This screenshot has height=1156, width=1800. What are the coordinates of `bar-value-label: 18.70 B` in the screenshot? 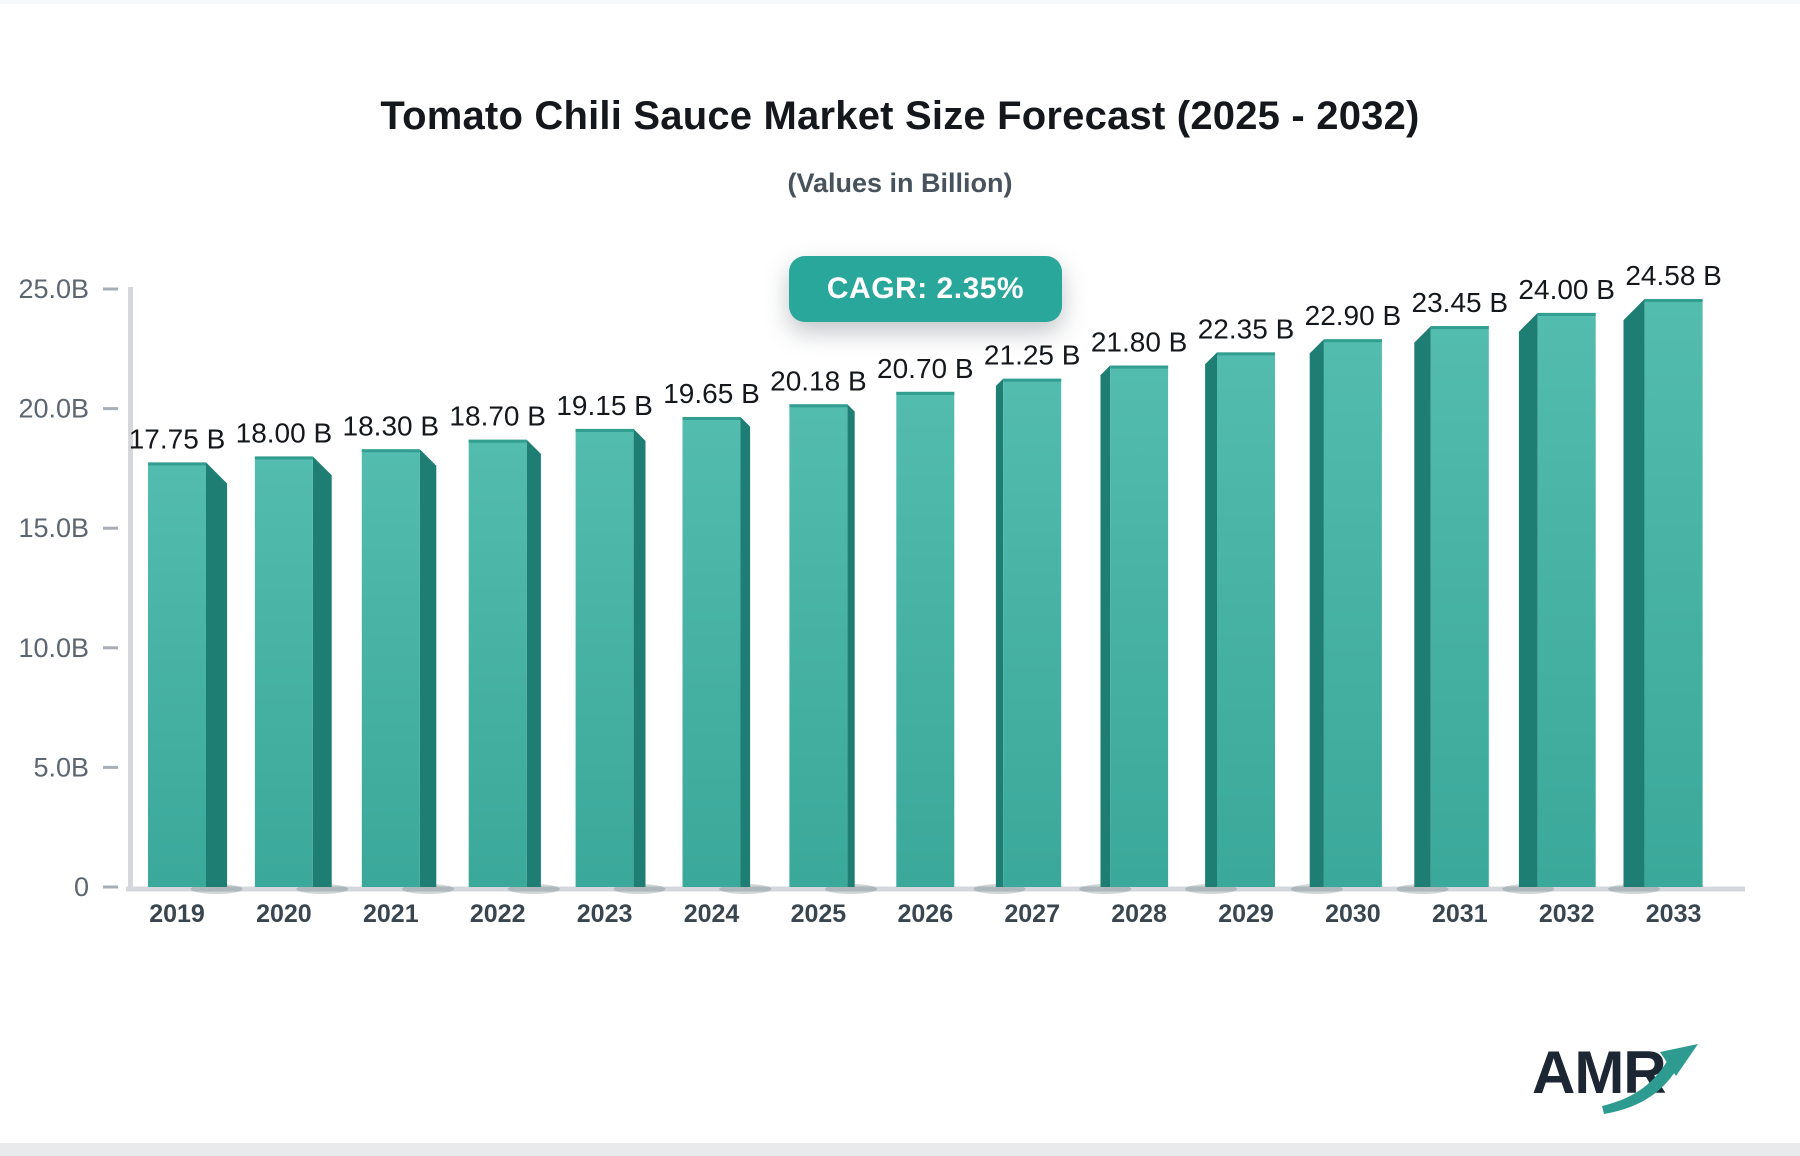 It's located at (497, 416).